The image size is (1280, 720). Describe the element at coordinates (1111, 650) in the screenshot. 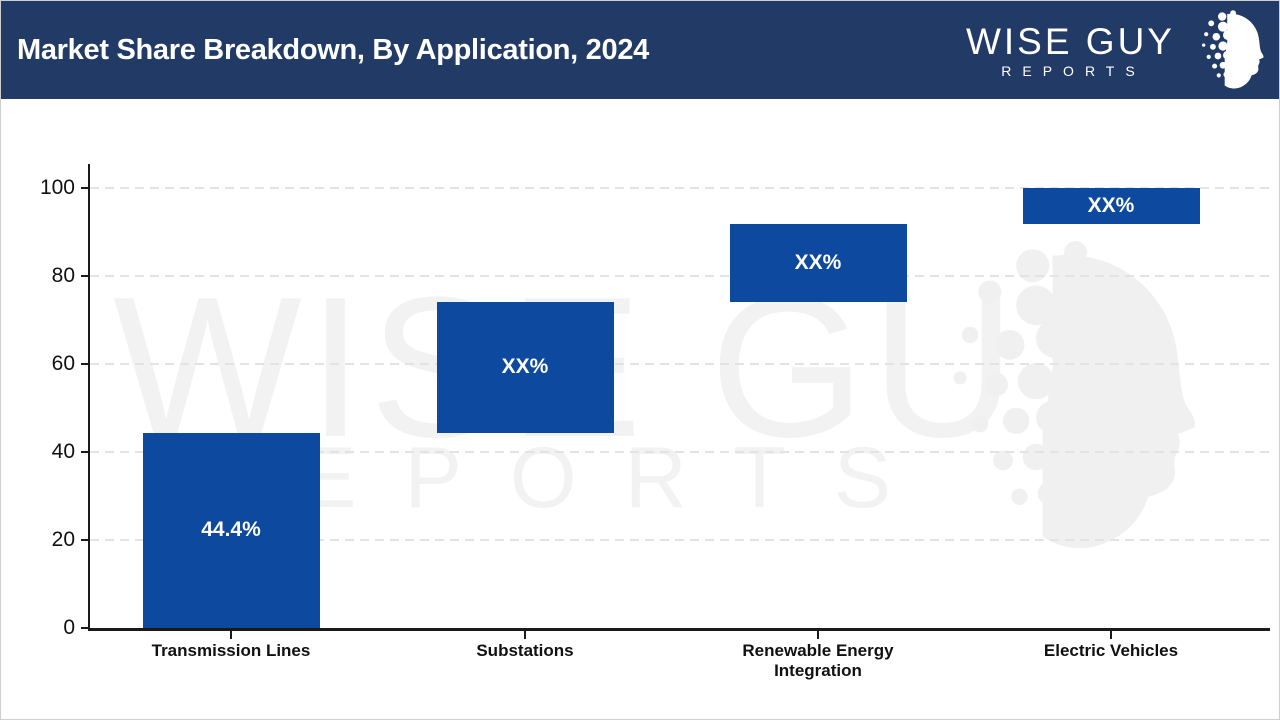

I see `x-axis-label: Electric Vehicles` at that location.